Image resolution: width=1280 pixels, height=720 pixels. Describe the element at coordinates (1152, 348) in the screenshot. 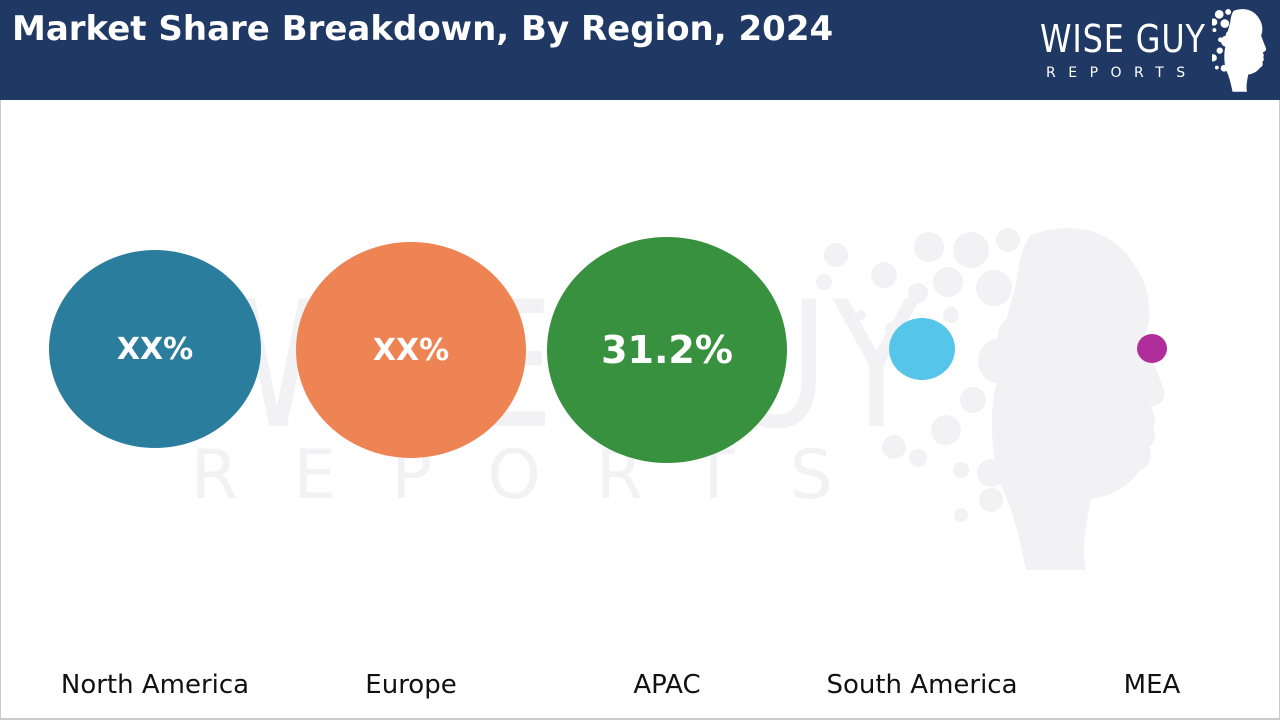

I see `bubble-mea` at that location.